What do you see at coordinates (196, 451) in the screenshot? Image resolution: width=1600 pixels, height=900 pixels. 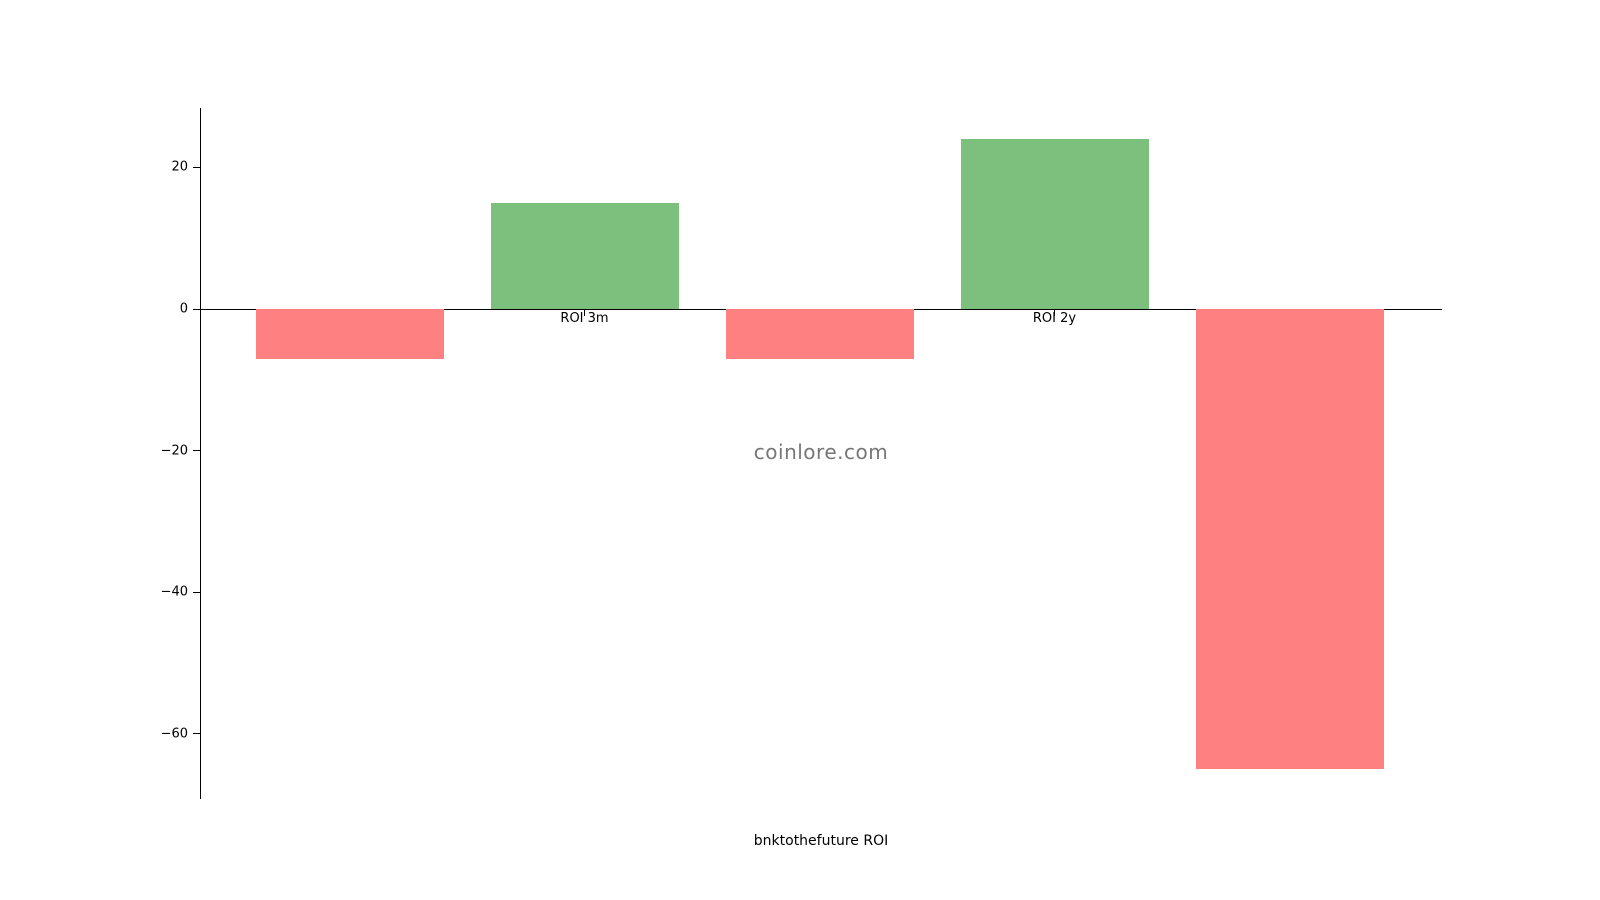 I see `y-tick-mark--20` at bounding box center [196, 451].